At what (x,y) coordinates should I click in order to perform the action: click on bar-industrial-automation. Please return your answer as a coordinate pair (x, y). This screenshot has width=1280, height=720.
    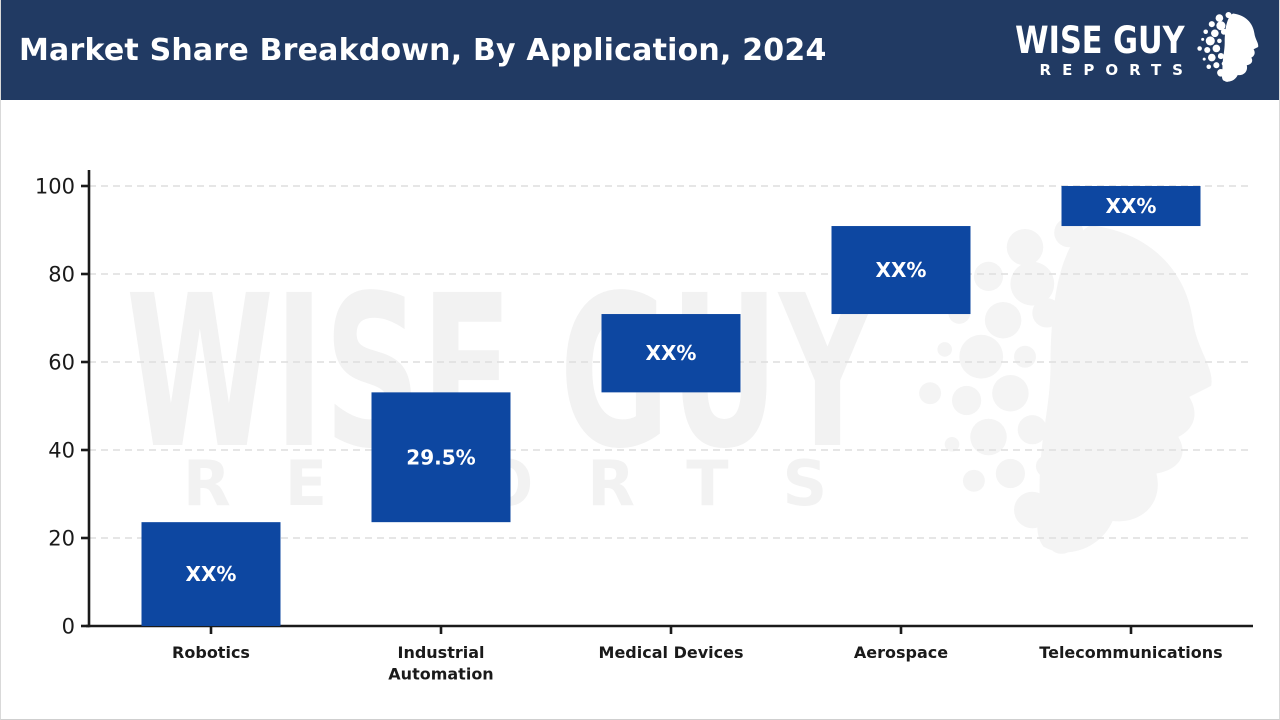
    Looking at the image, I should click on (441, 457).